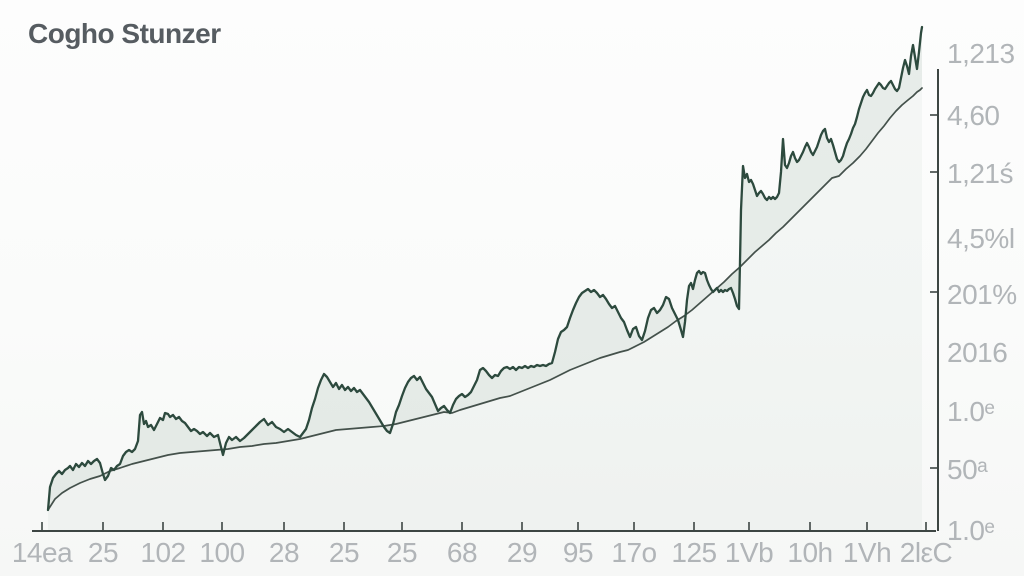  I want to click on y-tick-label: 4,5%l, so click(981, 238).